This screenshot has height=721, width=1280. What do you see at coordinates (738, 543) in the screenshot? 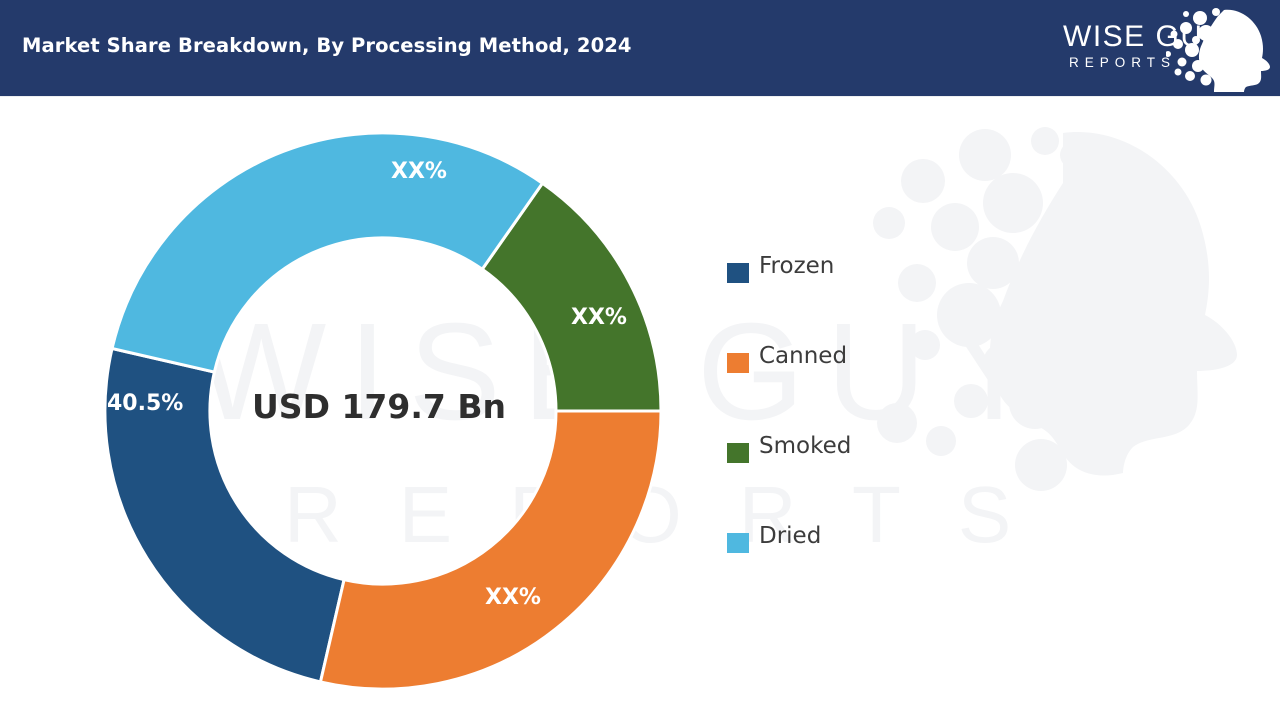
I see `legend-swatch-dried` at bounding box center [738, 543].